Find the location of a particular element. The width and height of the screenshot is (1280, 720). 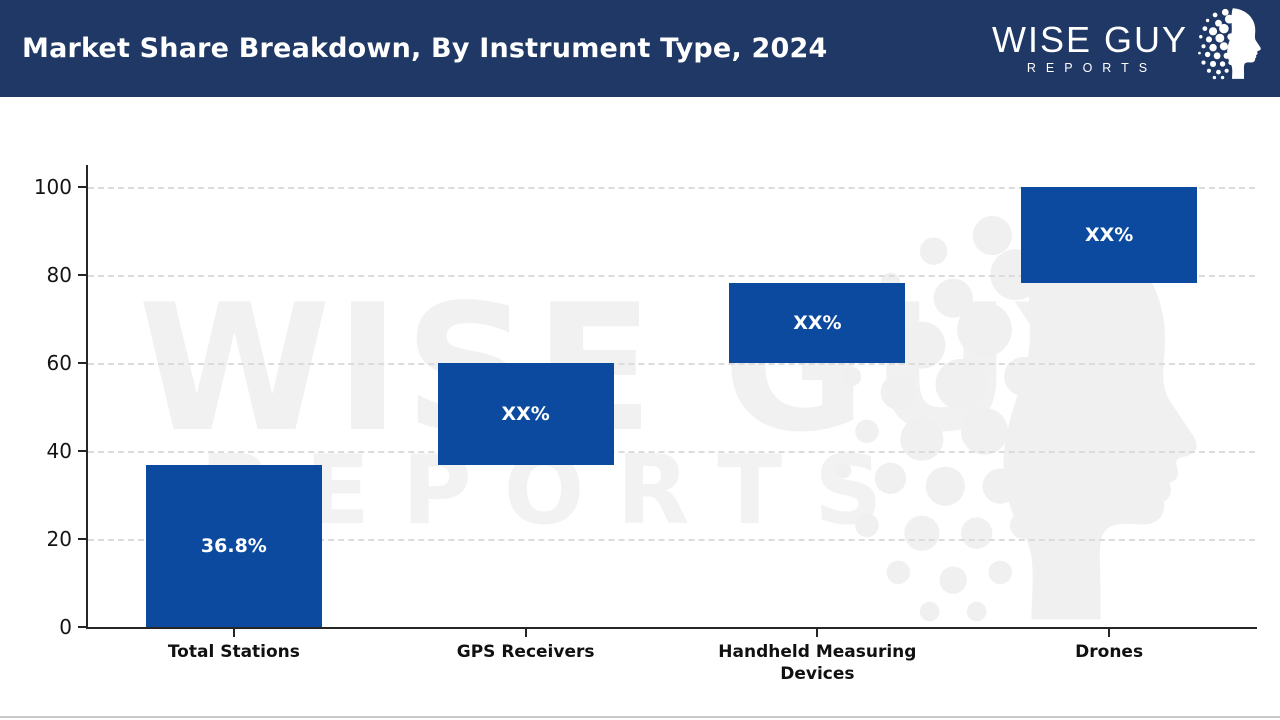

y-axis-line is located at coordinates (87, 397).